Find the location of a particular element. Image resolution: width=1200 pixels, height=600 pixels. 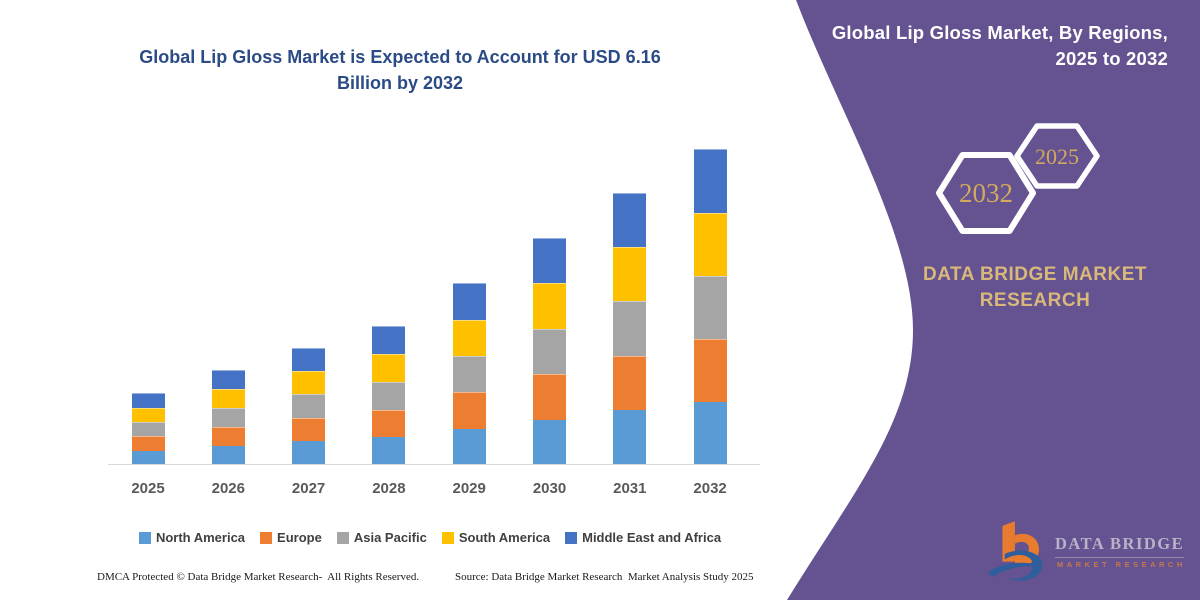

legend-item-middle-east-and-africa: Middle East and Africa is located at coordinates (643, 537).